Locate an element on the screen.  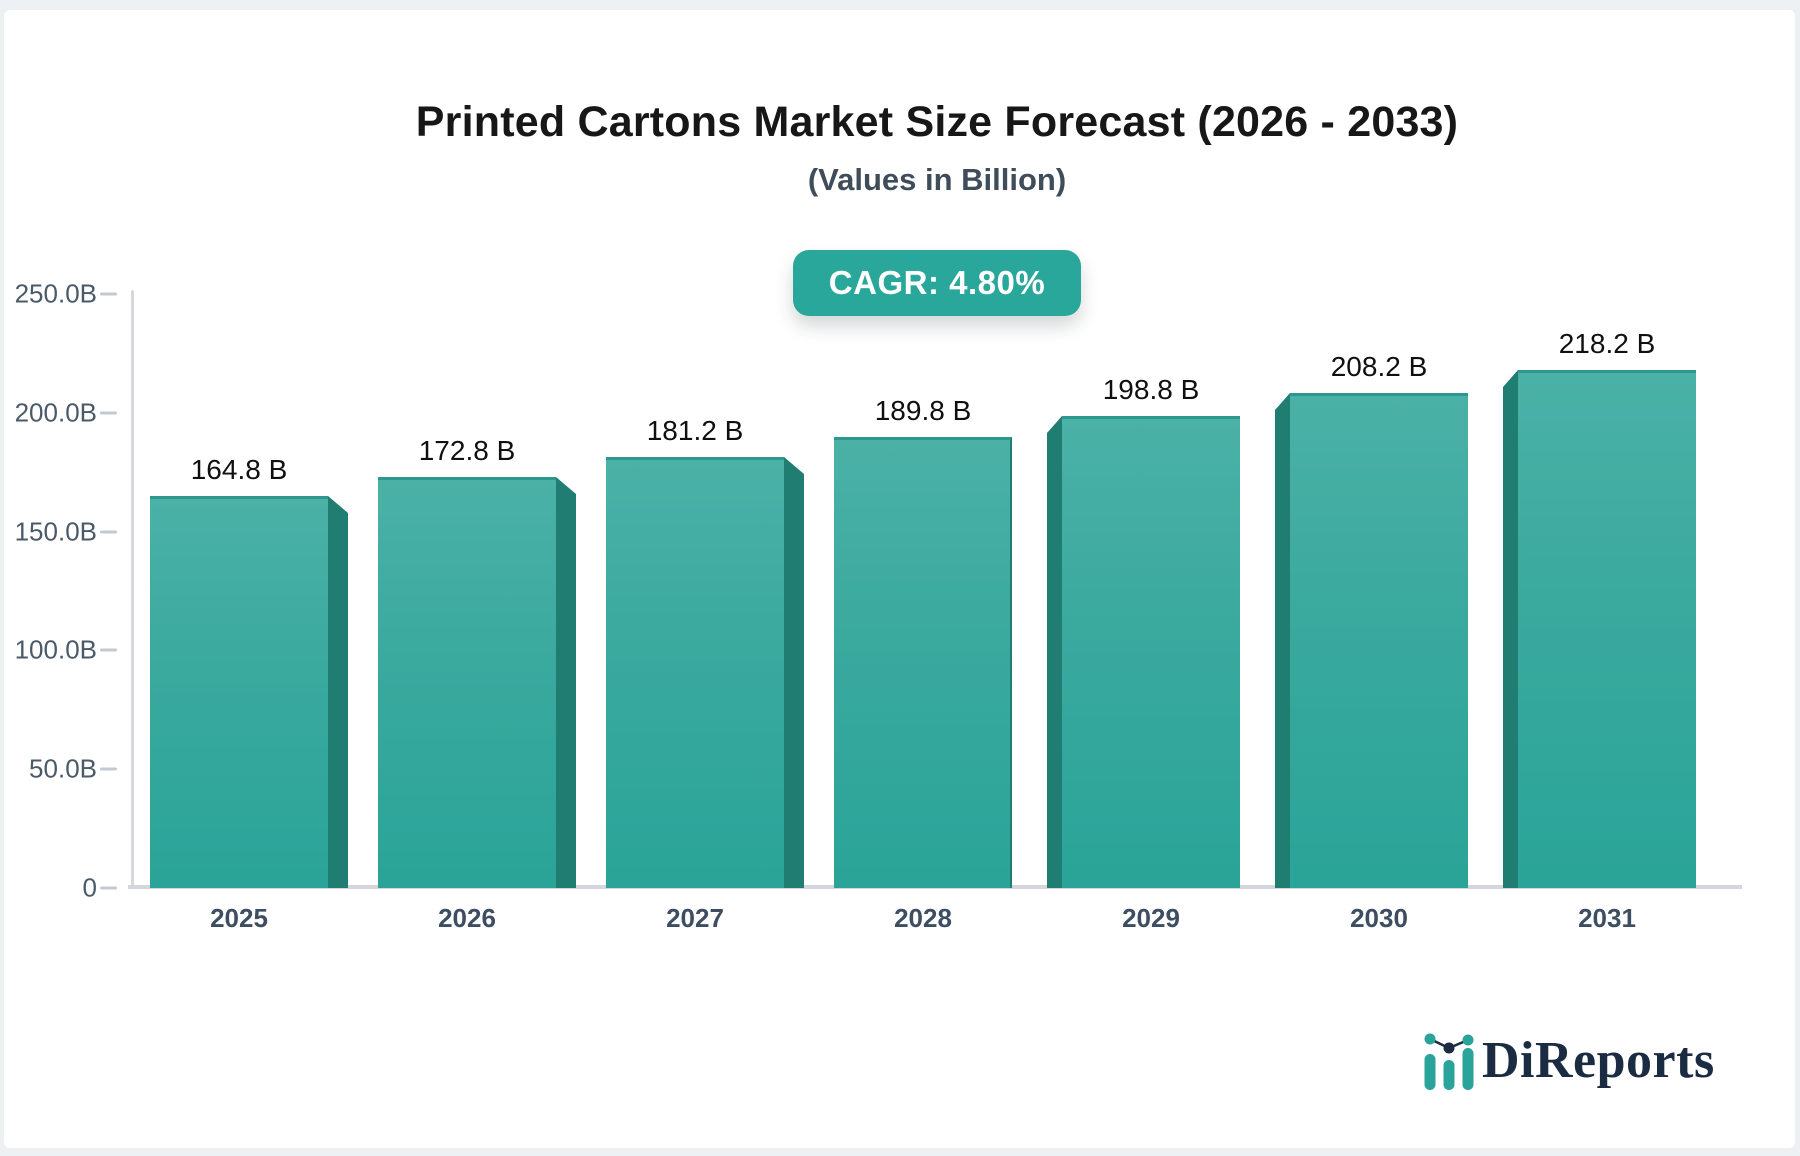
cagr-badge: CAGR: 4.80% is located at coordinates (937, 283).